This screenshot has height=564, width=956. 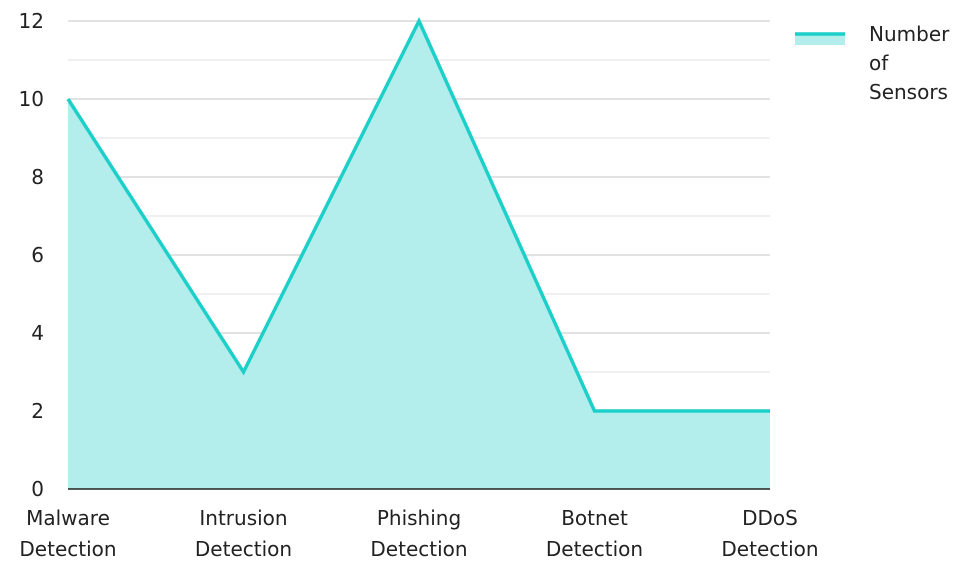 I want to click on y-tick-labels: 0 2 4 6 8 10 12, so click(x=31, y=255).